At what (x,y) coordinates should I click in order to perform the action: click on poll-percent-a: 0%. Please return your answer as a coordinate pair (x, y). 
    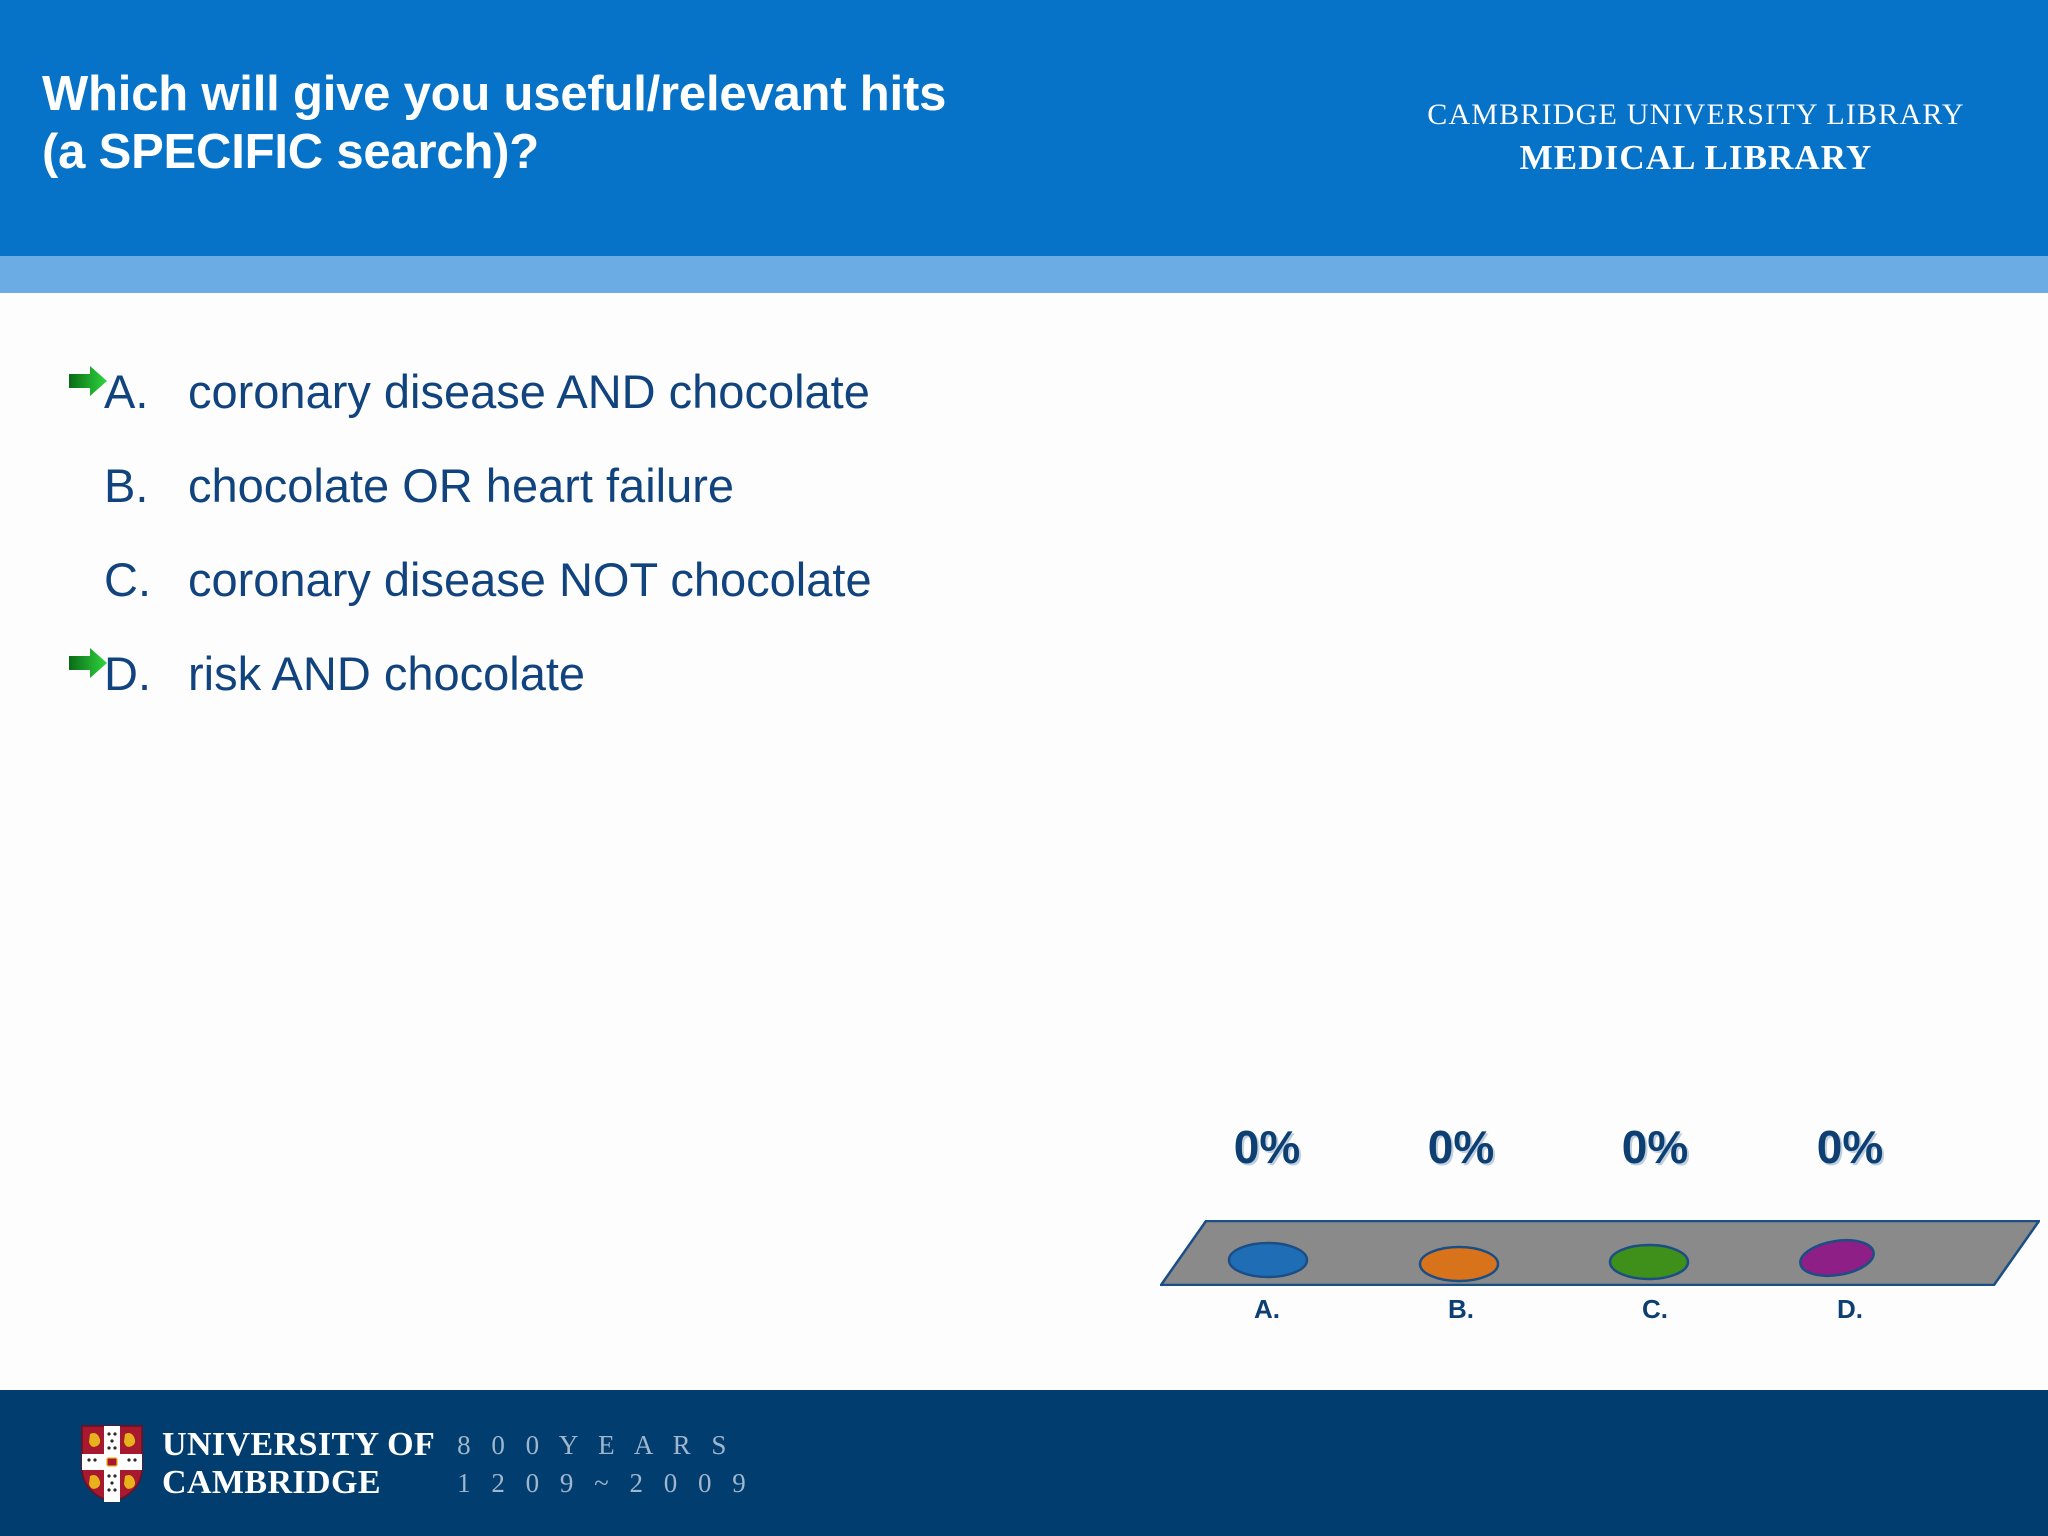
    Looking at the image, I should click on (1267, 1147).